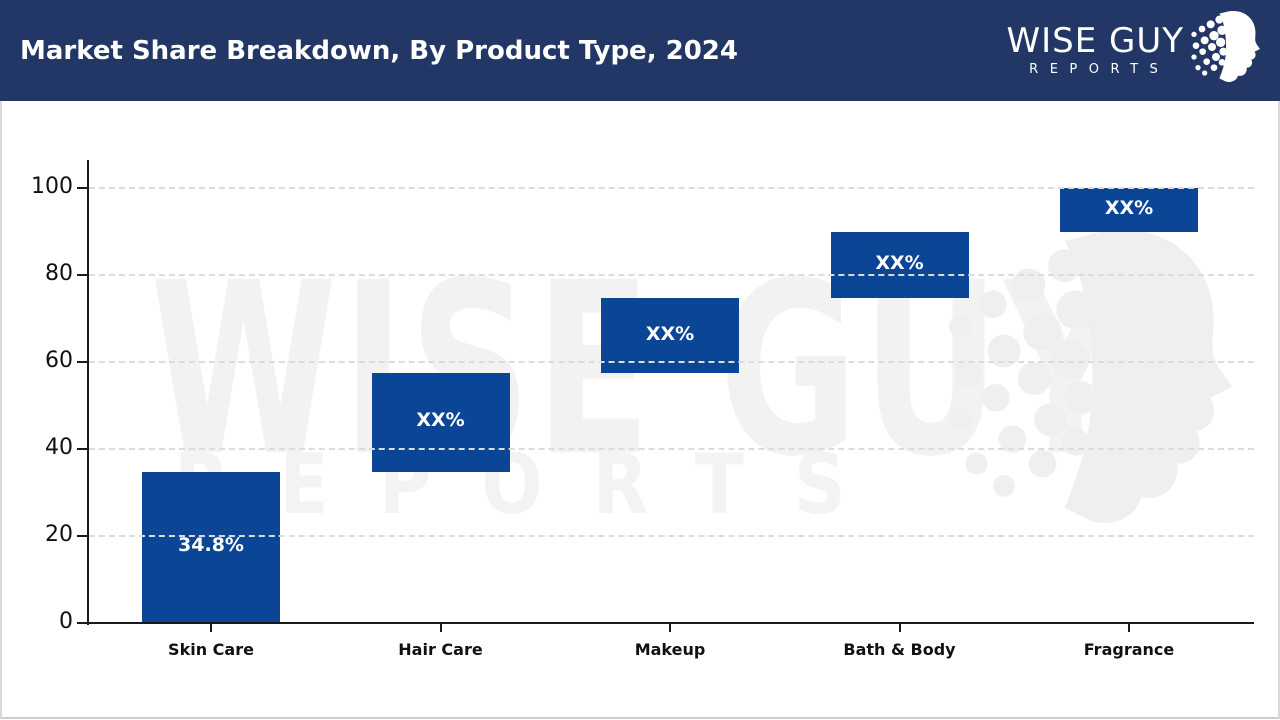  I want to click on y-axis-tick-label: 80, so click(59, 273).